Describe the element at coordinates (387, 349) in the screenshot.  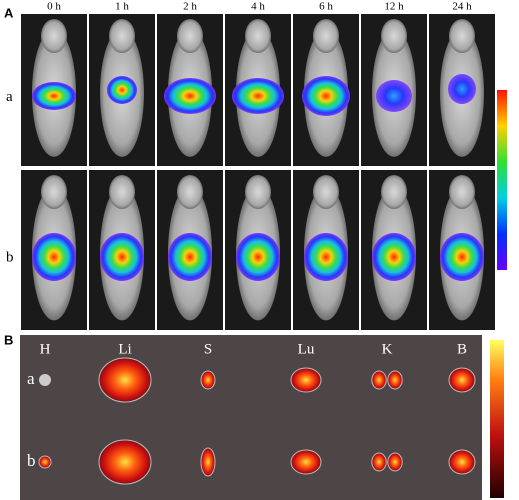
I see `organ-label: K` at that location.